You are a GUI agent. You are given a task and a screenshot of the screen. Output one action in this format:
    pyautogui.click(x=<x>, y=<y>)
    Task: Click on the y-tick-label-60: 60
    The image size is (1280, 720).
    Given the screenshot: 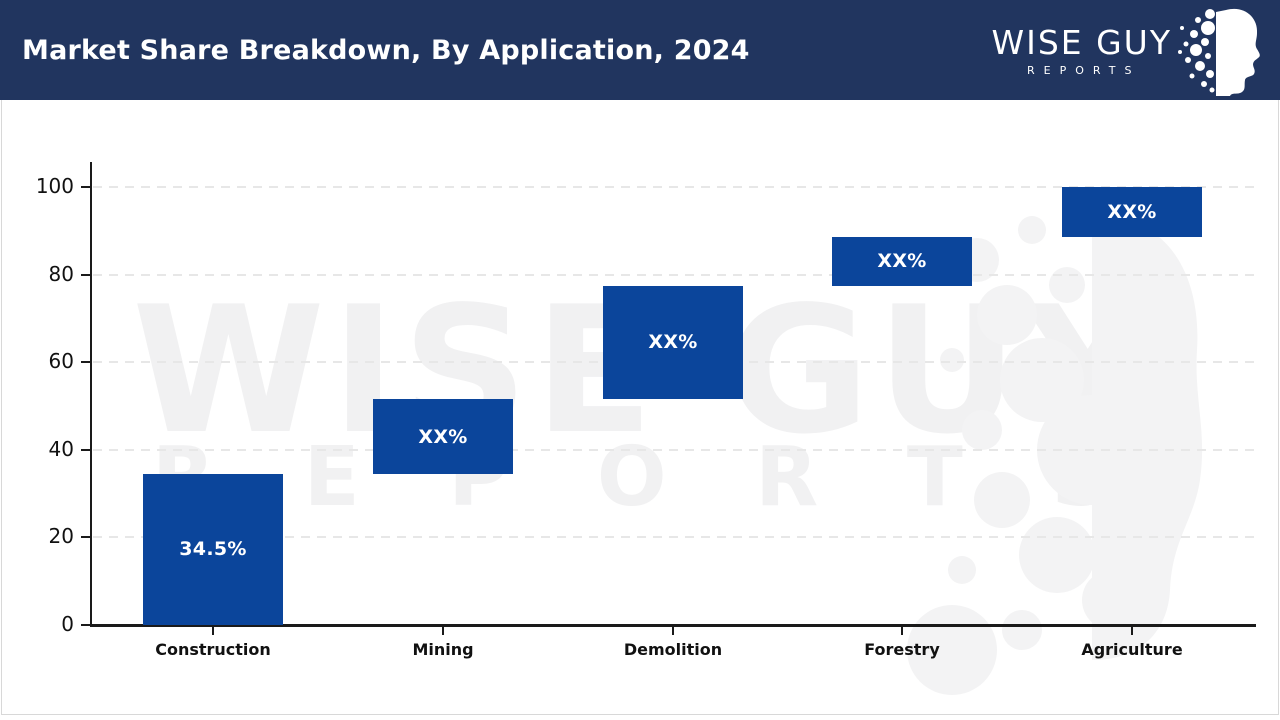 What is the action you would take?
    pyautogui.click(x=61, y=361)
    